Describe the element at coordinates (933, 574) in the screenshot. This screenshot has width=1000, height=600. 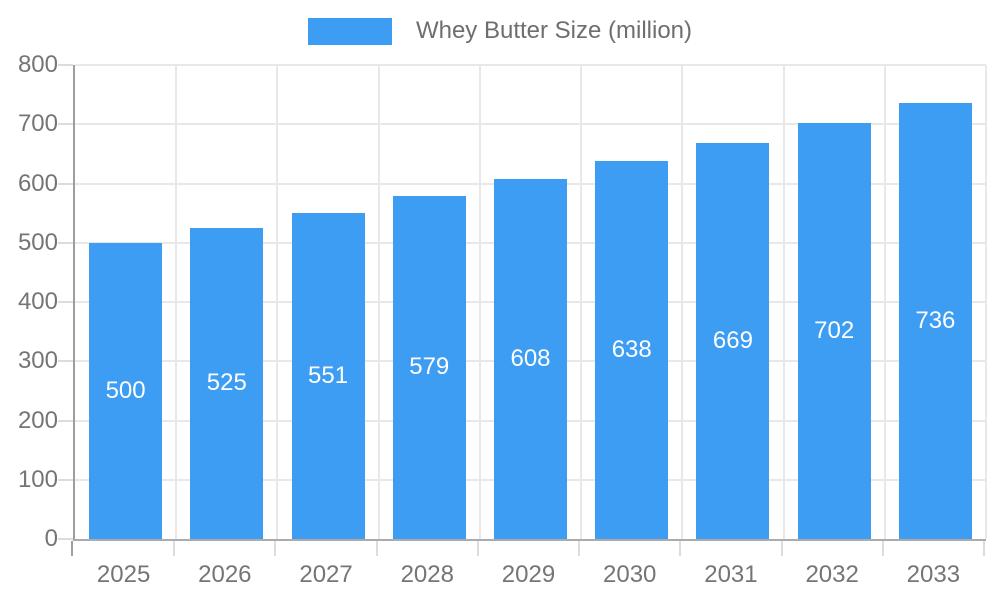
I see `x-axis-tick-label: 2033` at that location.